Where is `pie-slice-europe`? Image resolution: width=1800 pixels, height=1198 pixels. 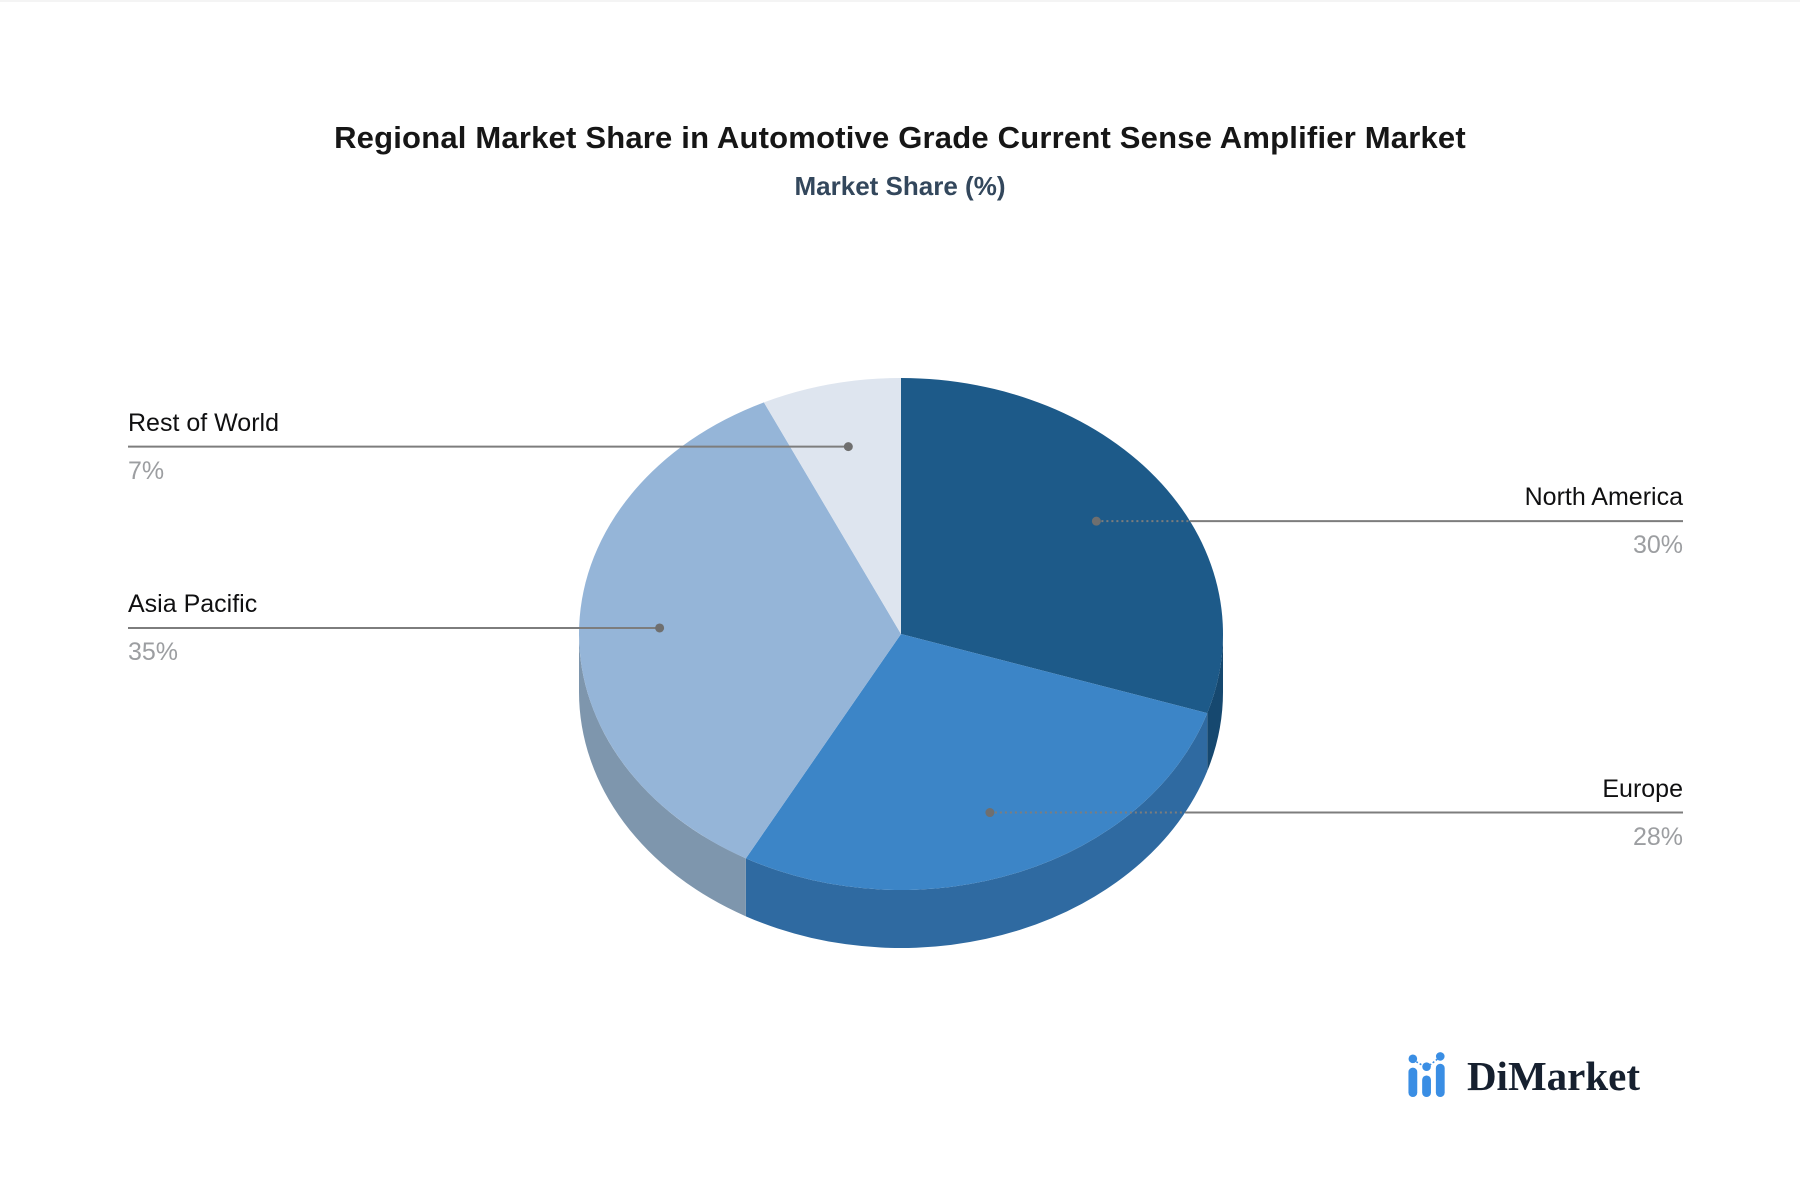
pie-slice-europe is located at coordinates (976, 762).